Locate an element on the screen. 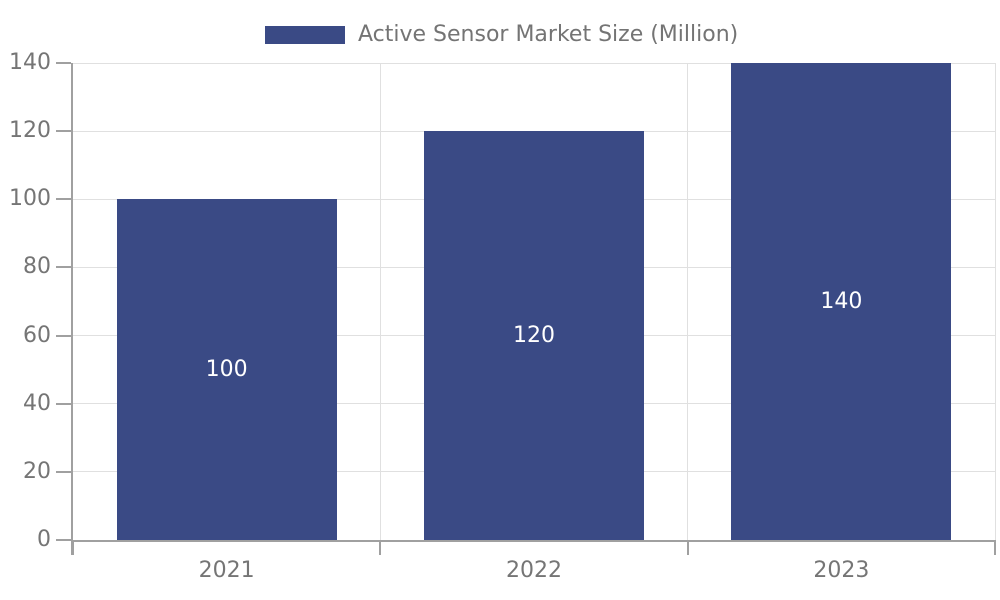 The height and width of the screenshot is (600, 1000). y-tick-label: 20 is located at coordinates (37, 471).